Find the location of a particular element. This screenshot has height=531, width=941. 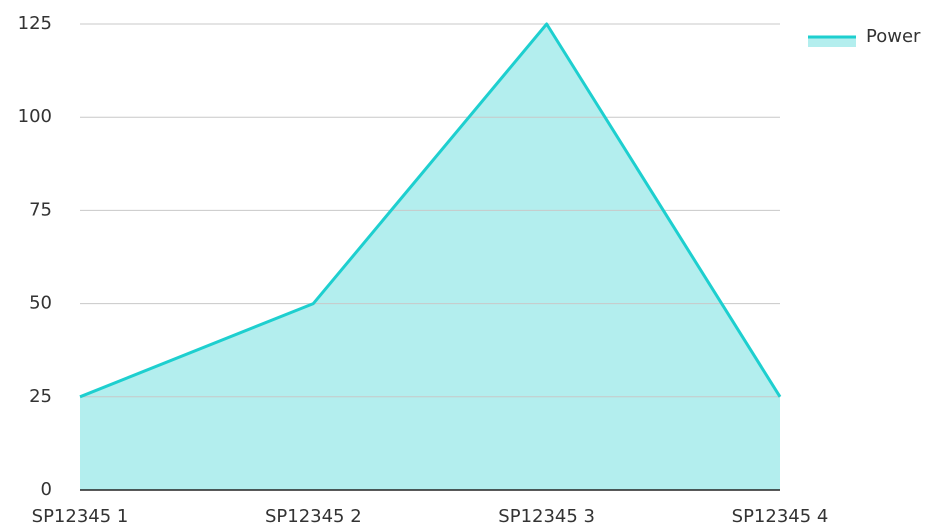

y-tick-label: 100 is located at coordinates (35, 116).